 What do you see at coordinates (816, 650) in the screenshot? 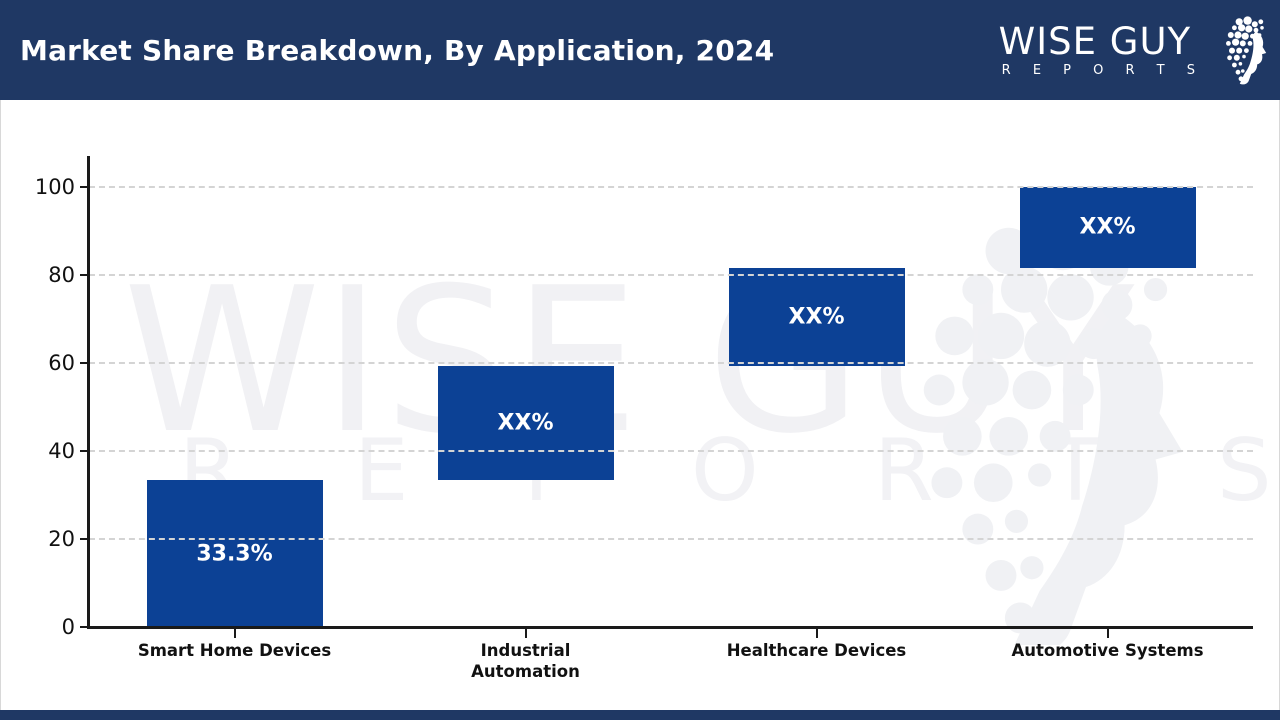
I see `x-category-label: Healthcare Devices` at bounding box center [816, 650].